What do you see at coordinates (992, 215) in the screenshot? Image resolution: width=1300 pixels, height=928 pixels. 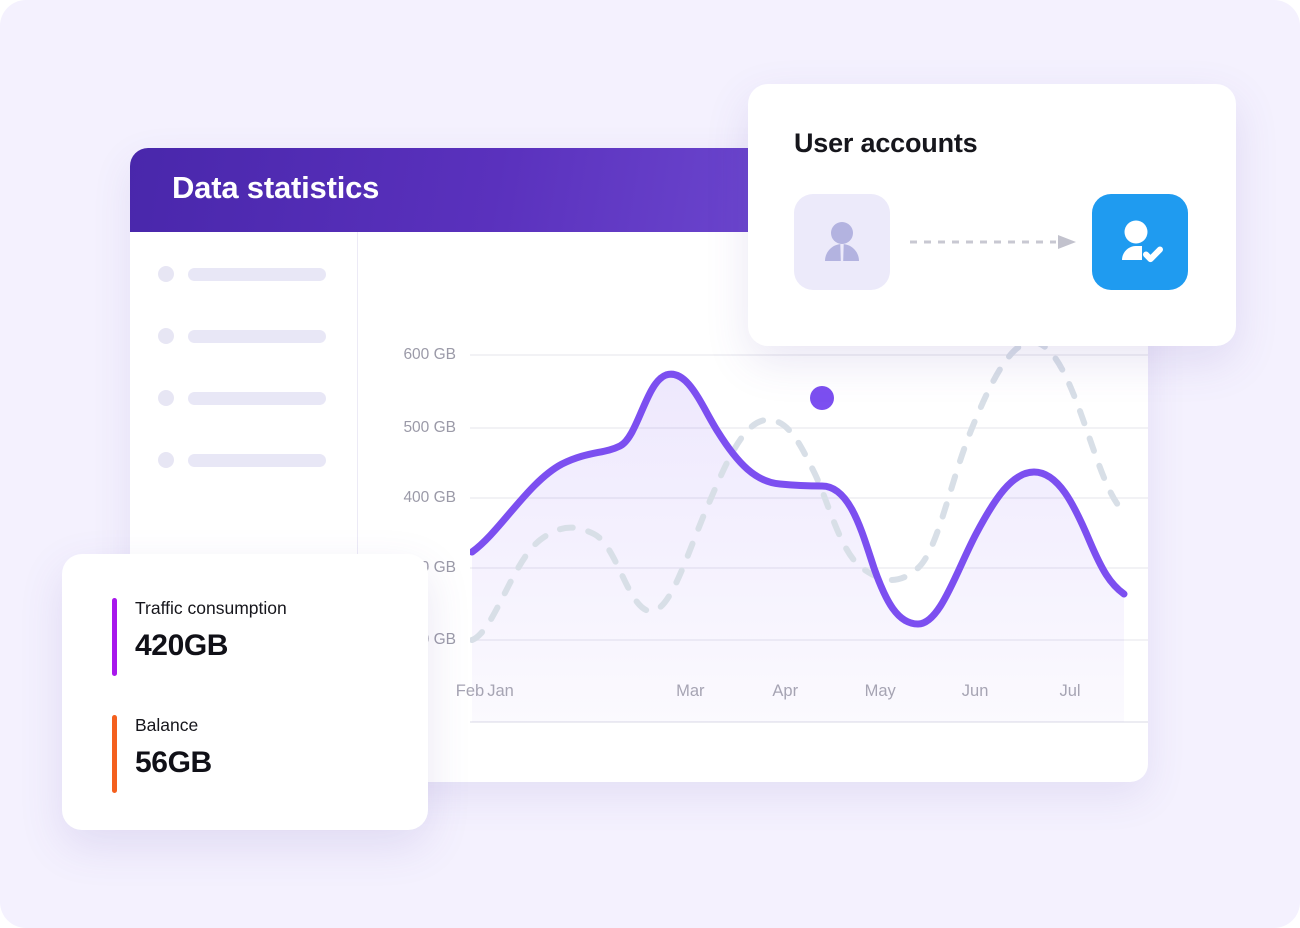 I see `user-accounts-card: User accounts` at bounding box center [992, 215].